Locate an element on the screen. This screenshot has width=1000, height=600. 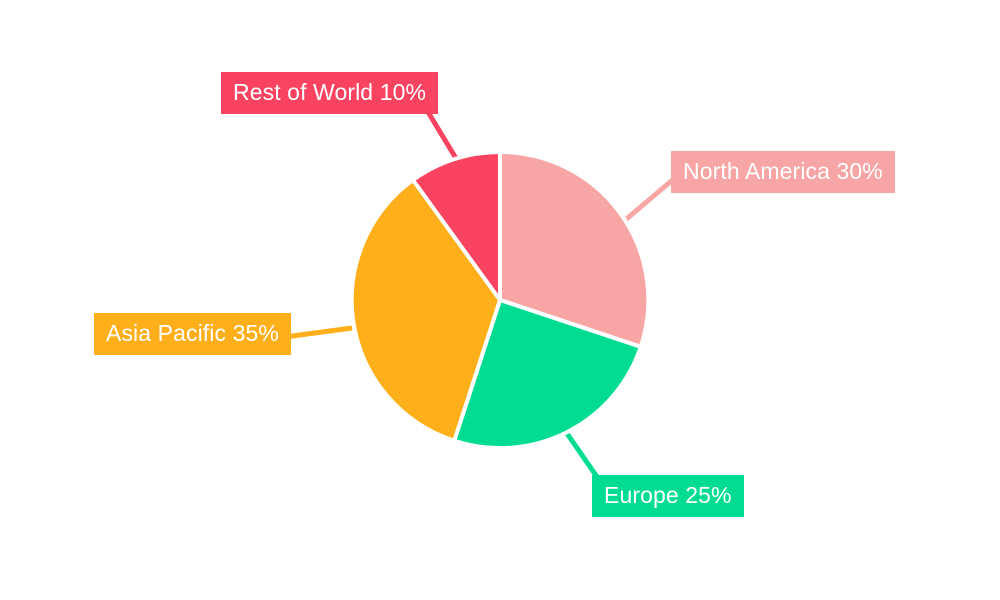
pie-slice-rest-of-world is located at coordinates (456, 225).